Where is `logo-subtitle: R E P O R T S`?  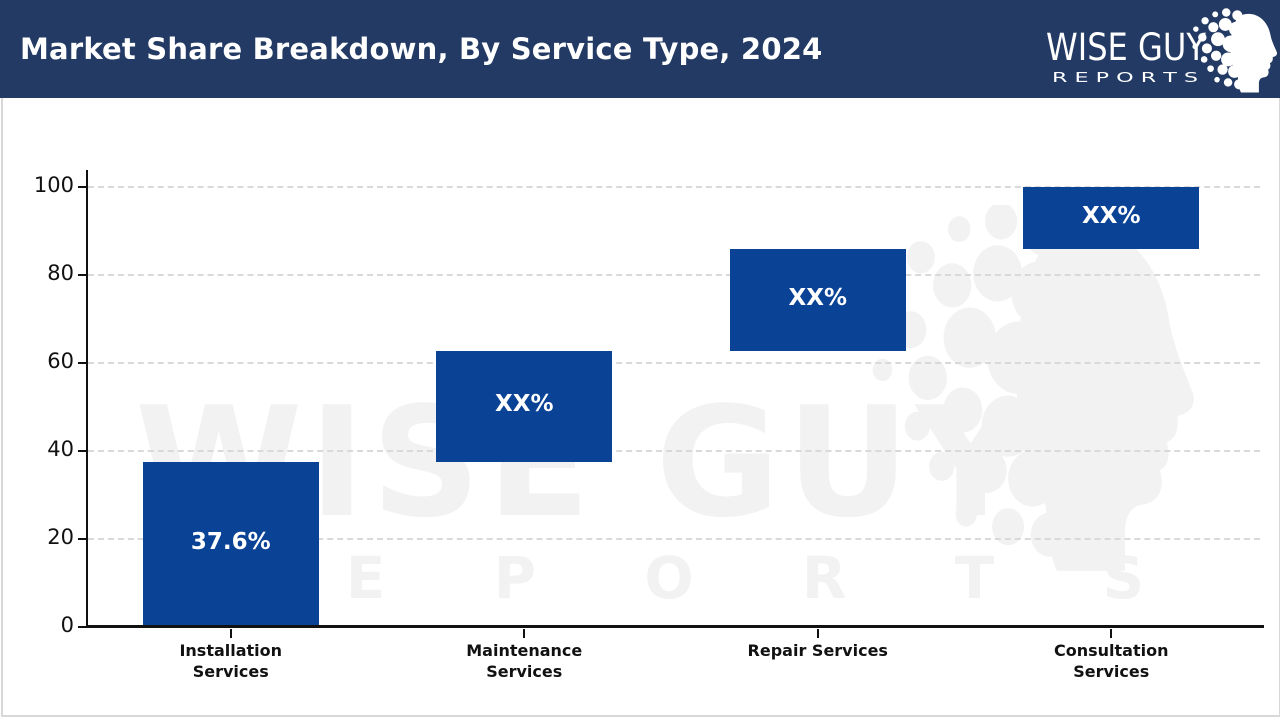
logo-subtitle: R E P O R T S is located at coordinates (1125, 78).